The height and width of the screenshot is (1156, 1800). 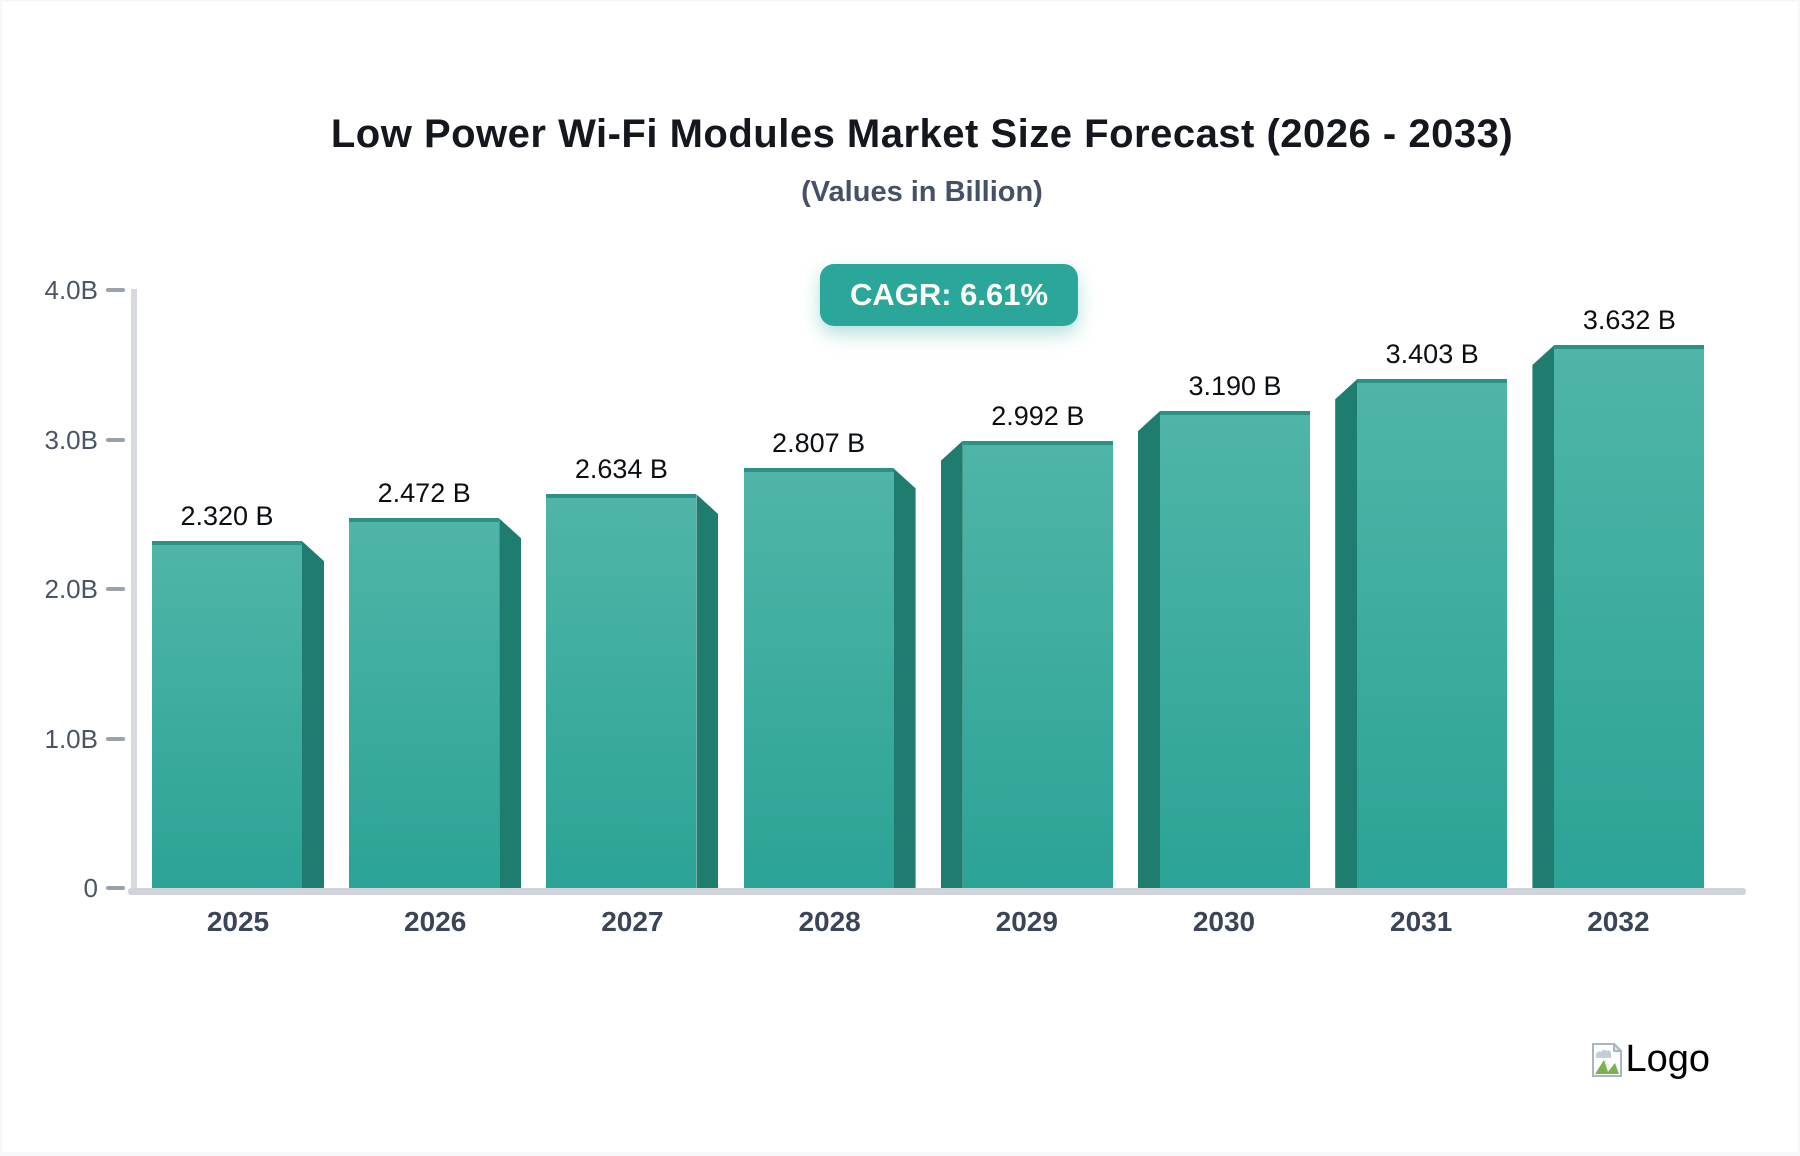 What do you see at coordinates (227, 516) in the screenshot?
I see `bar-value-label-2025: 2.320 B` at bounding box center [227, 516].